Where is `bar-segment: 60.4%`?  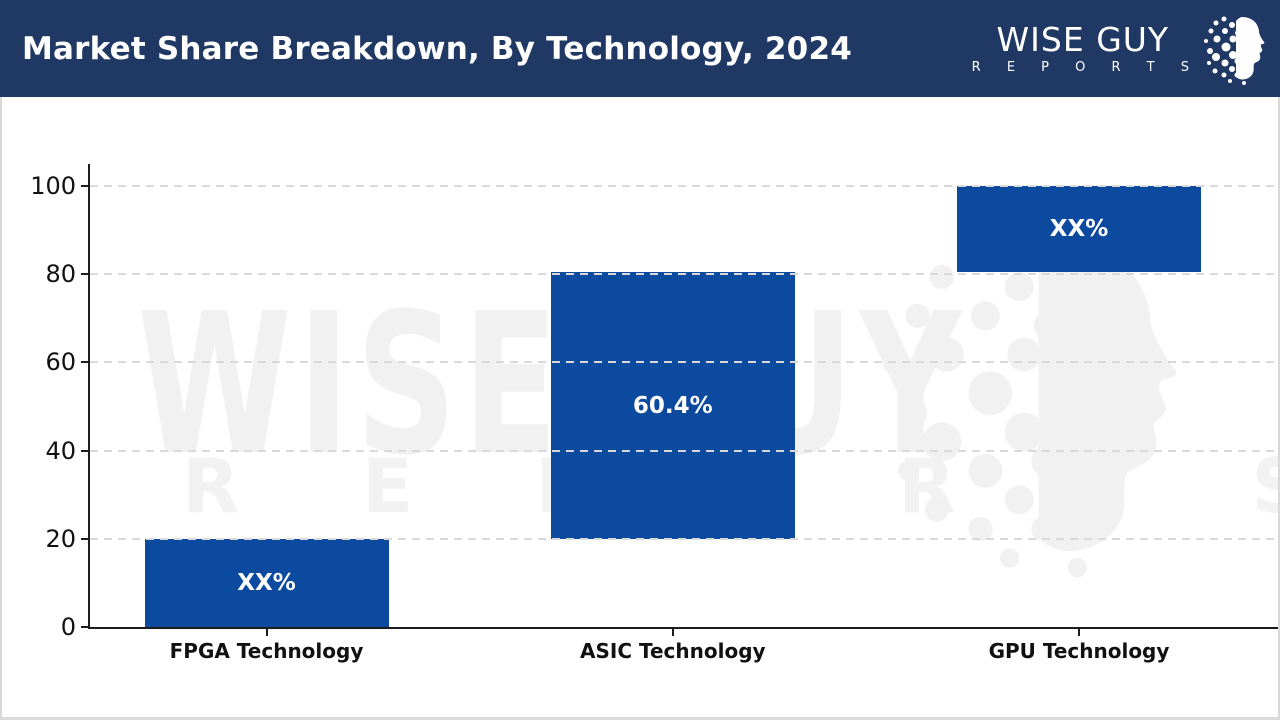
bar-segment: 60.4% is located at coordinates (672, 405).